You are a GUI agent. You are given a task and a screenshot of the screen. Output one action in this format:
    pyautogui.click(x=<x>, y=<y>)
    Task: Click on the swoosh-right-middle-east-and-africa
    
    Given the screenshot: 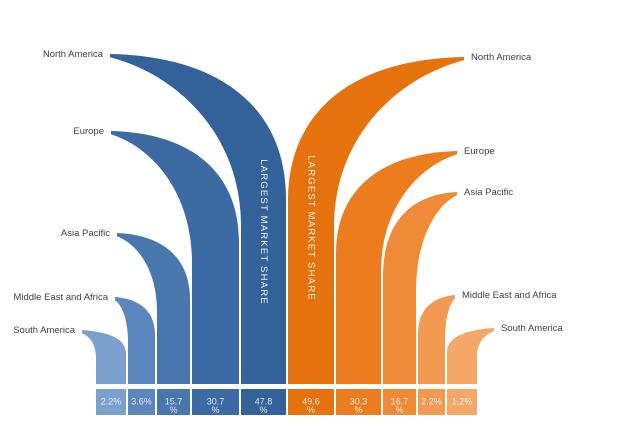 What is the action you would take?
    pyautogui.click(x=436, y=339)
    